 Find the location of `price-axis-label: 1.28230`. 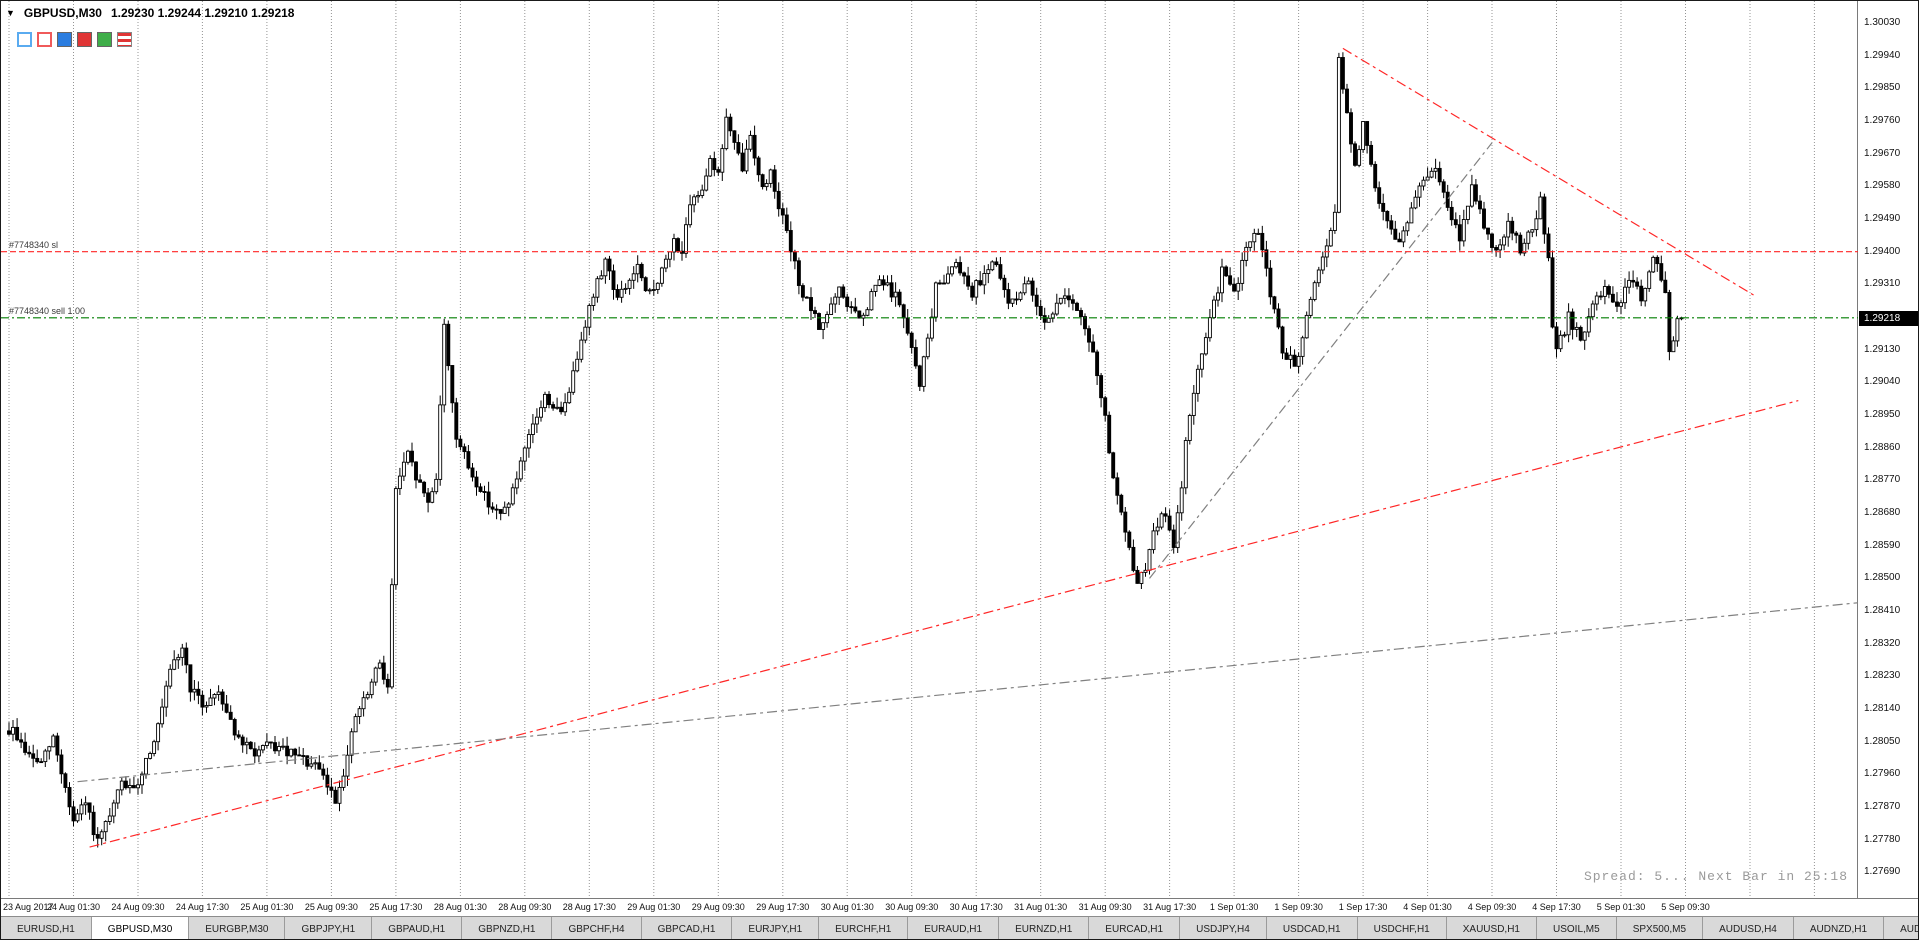

price-axis-label: 1.28230 is located at coordinates (1882, 676).